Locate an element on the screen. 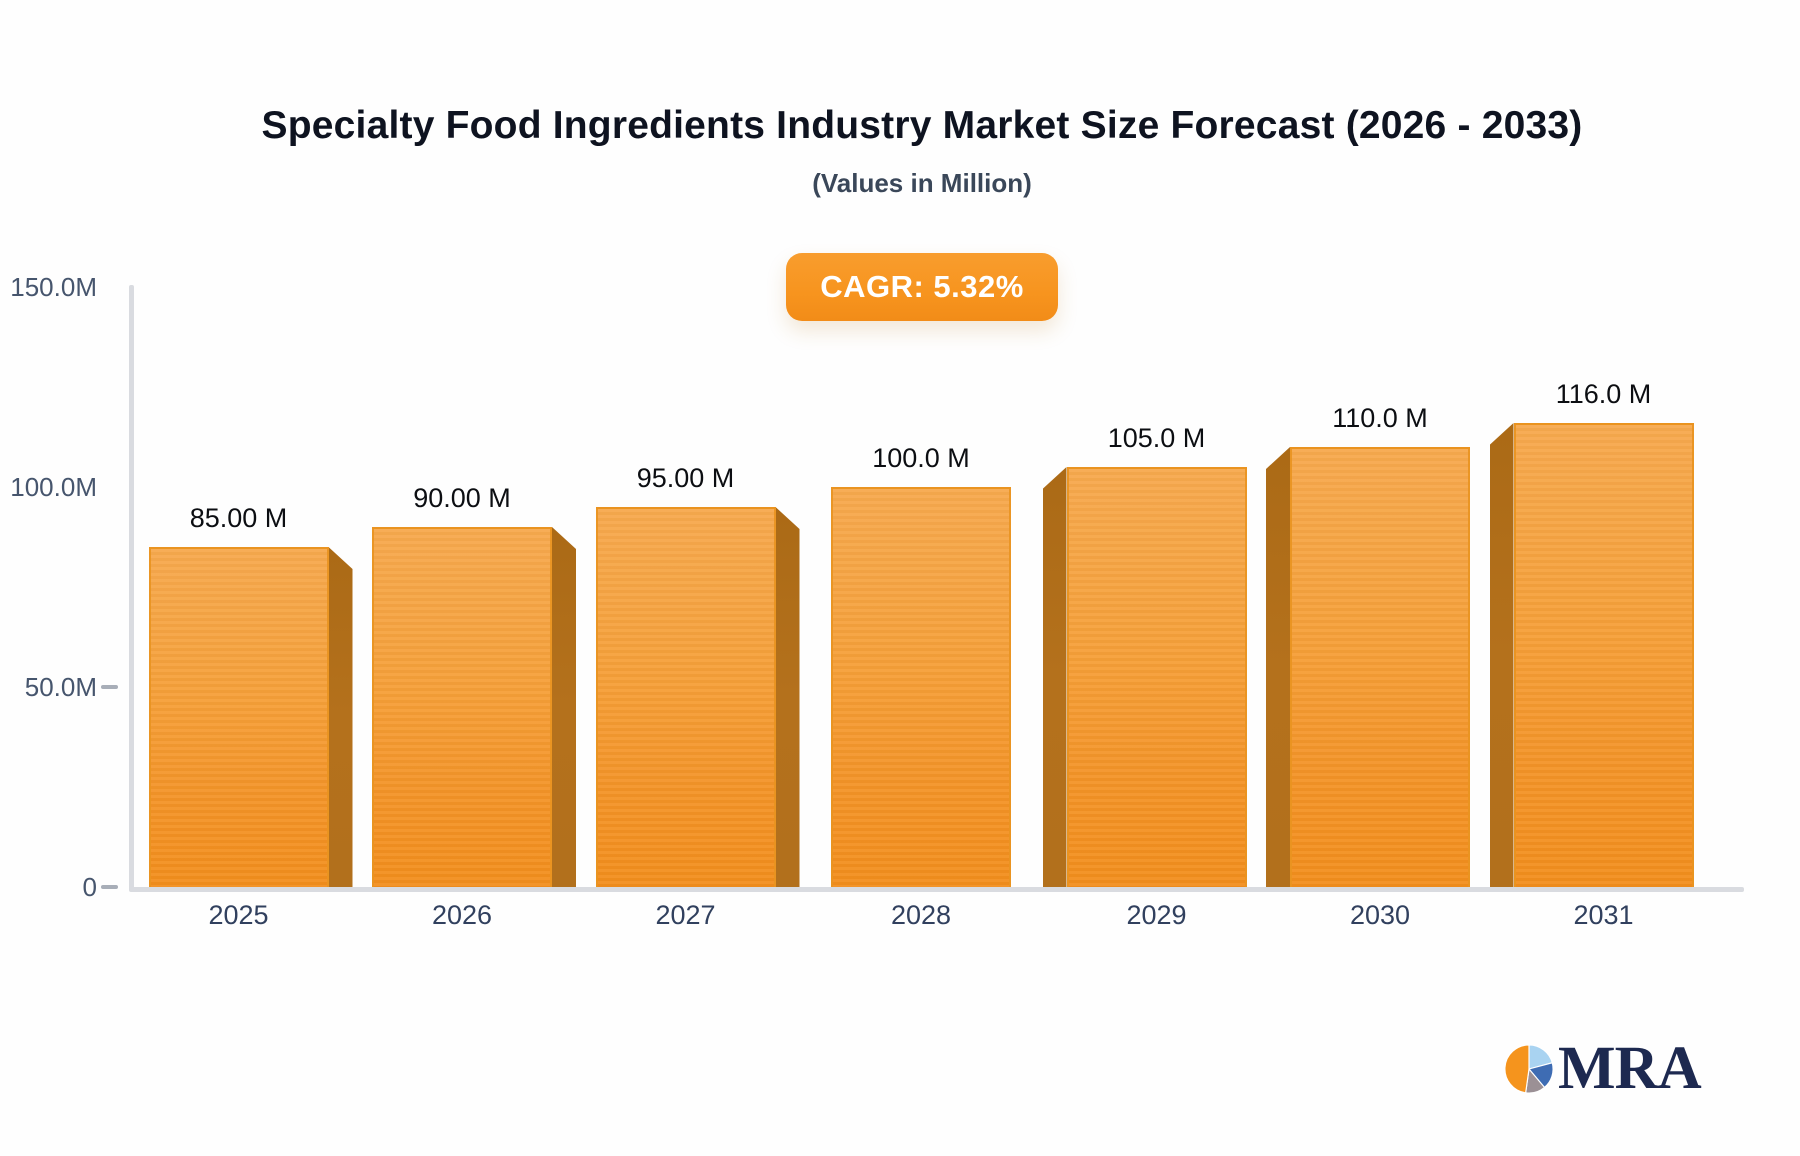 The height and width of the screenshot is (1156, 1800). bar-value-label: 105.0 M is located at coordinates (1156, 438).